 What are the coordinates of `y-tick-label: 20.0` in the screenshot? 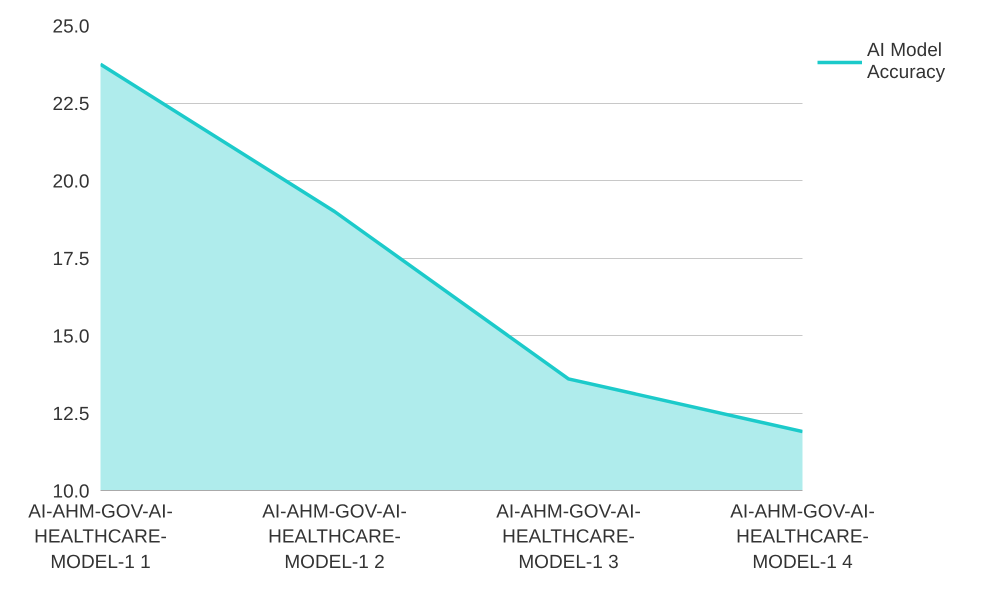 It's located at (71, 182).